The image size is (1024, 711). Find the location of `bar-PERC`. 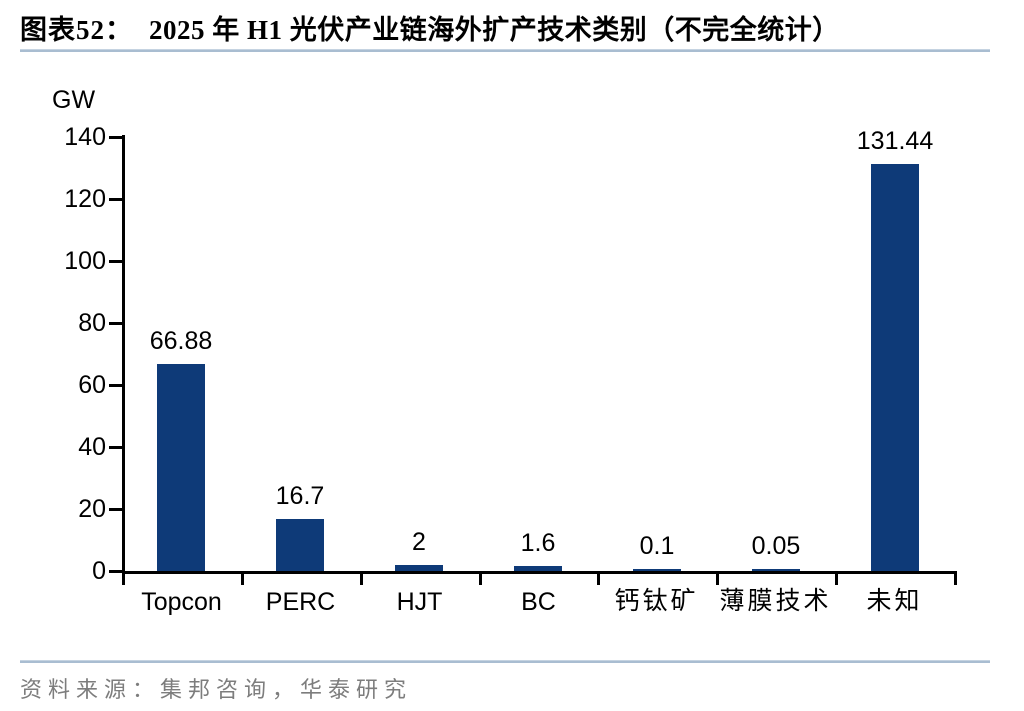

bar-PERC is located at coordinates (300, 545).